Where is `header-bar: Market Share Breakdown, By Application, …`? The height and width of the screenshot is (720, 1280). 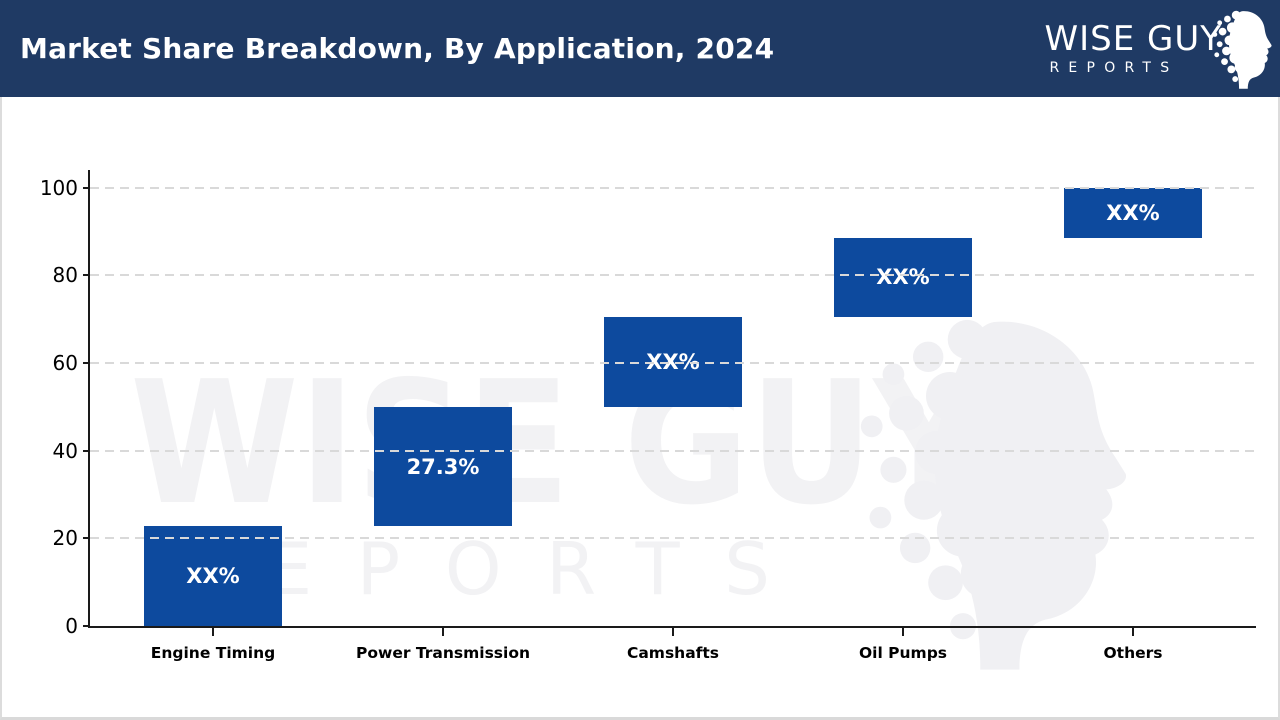 header-bar: Market Share Breakdown, By Application, … is located at coordinates (640, 48).